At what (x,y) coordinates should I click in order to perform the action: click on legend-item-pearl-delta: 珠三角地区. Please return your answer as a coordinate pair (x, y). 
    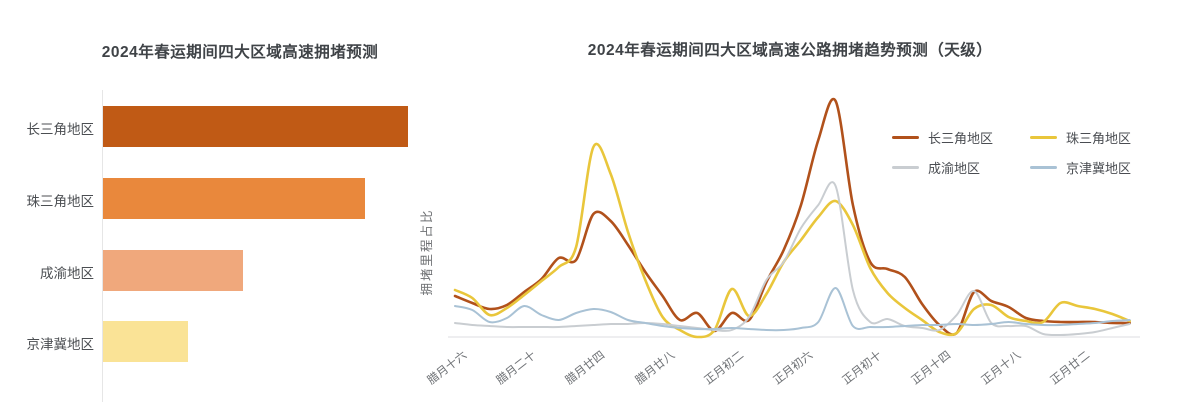
    Looking at the image, I should click on (1080, 137).